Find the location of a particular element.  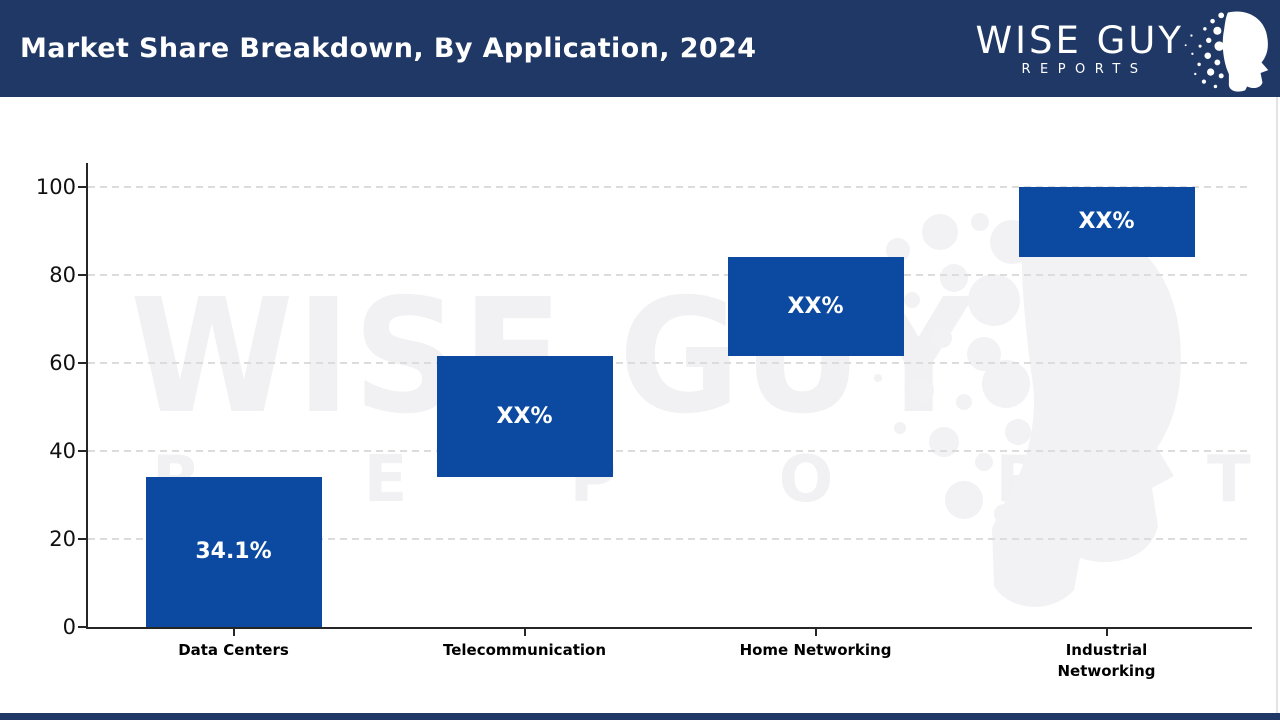

x-tick-label: Data Centers is located at coordinates (233, 650).